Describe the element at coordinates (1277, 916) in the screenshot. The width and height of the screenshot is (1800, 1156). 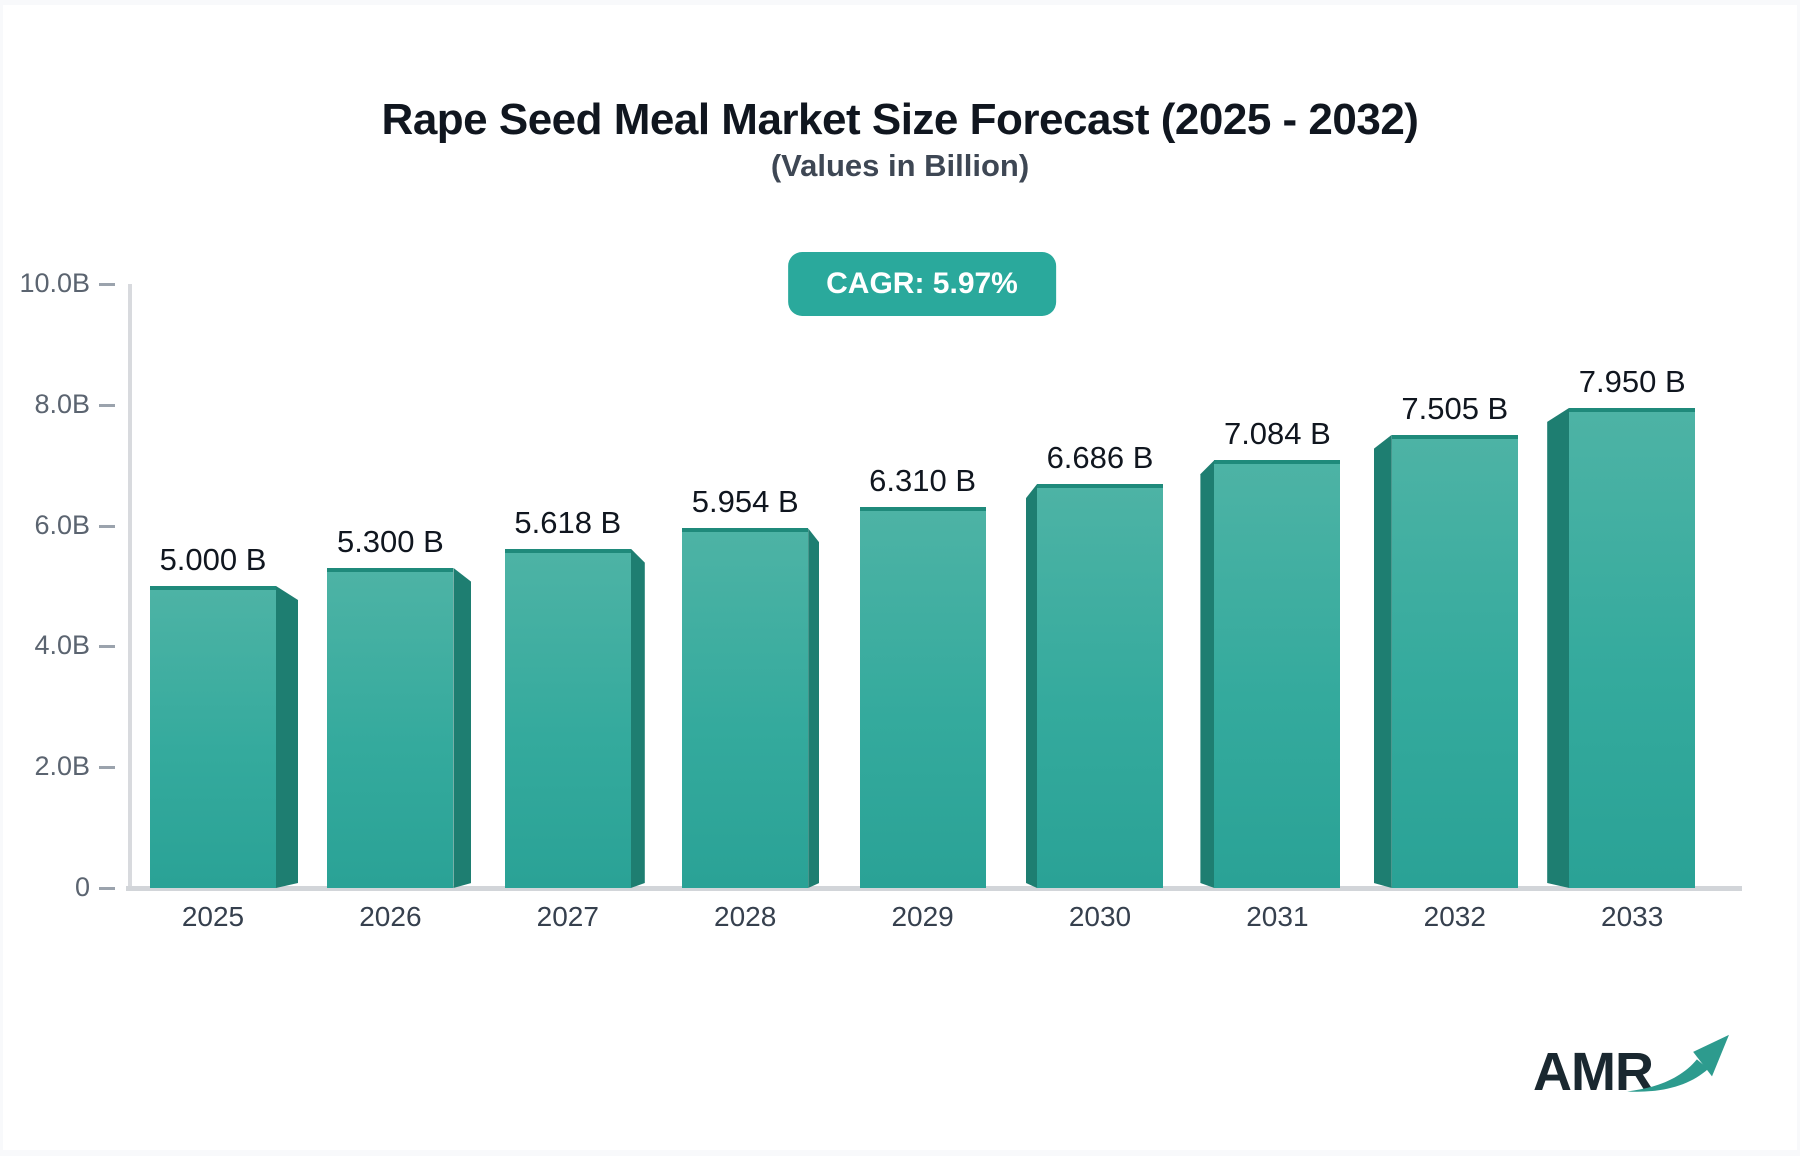
I see `x-tick-label: 2031` at that location.